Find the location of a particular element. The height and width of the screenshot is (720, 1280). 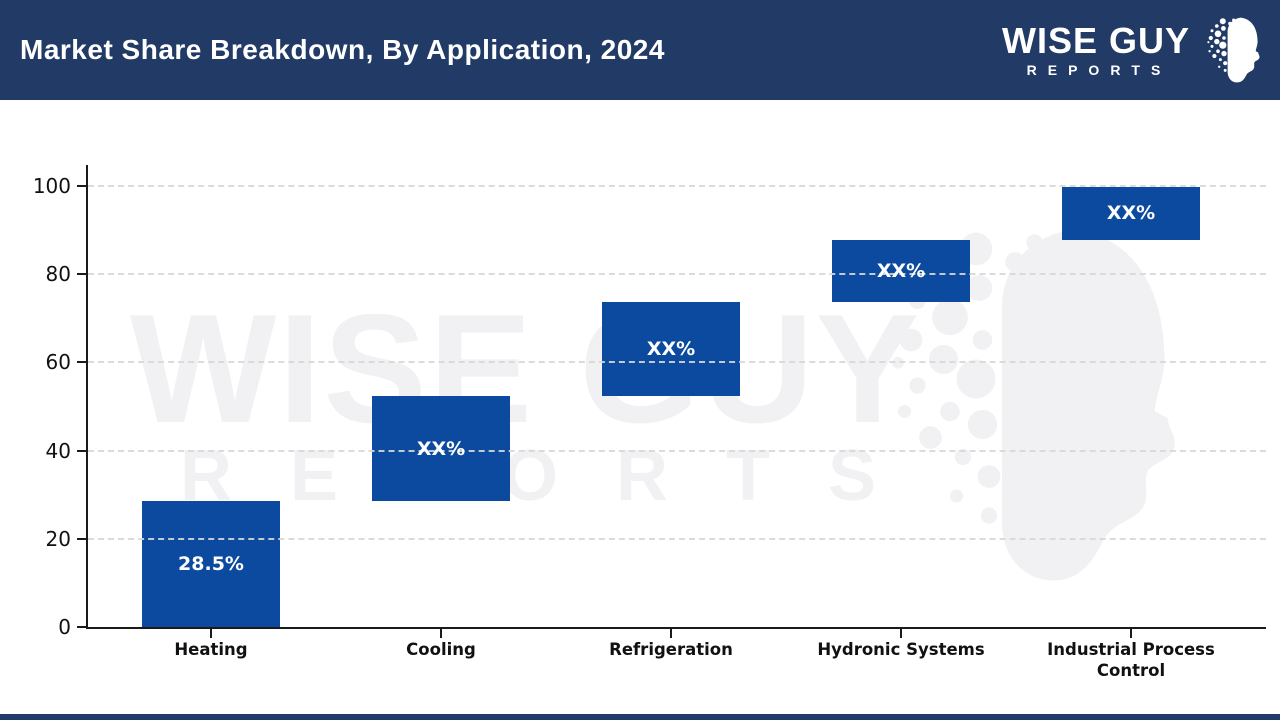

watermark-text: WISE GUY is located at coordinates (526, 368).